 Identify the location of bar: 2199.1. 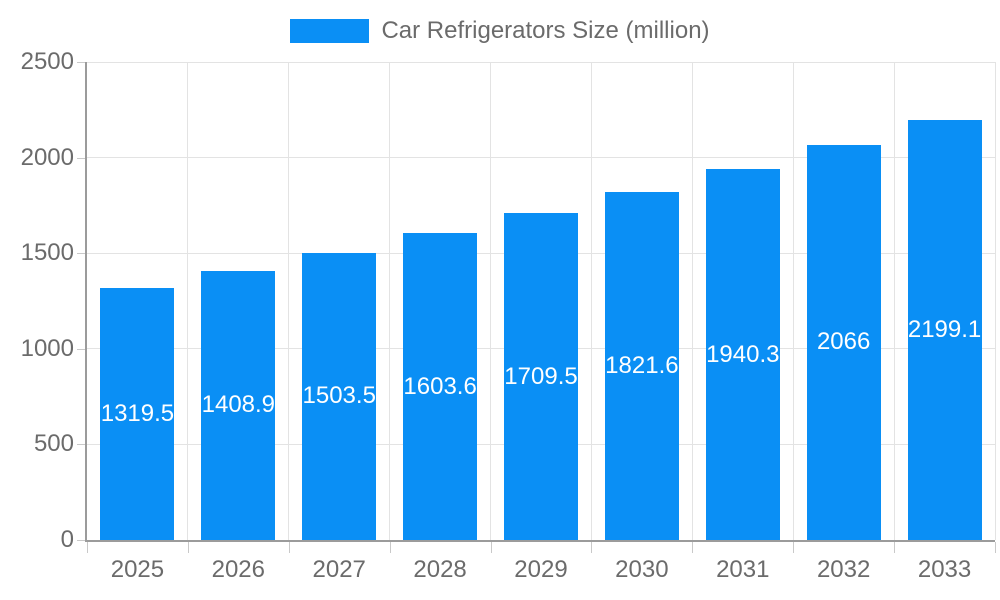
(944, 329).